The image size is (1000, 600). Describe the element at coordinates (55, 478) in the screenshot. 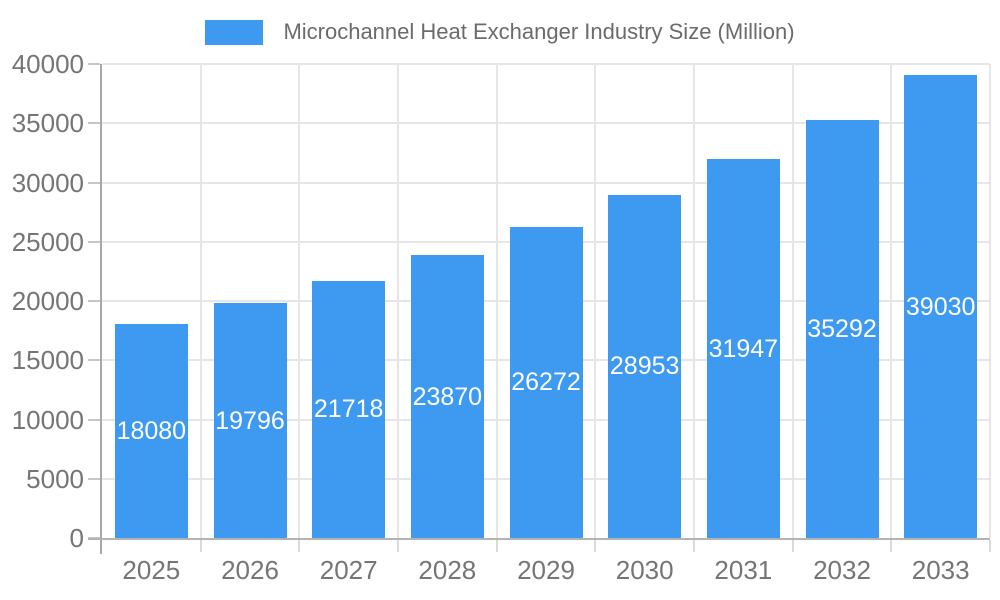

I see `y-axis-label: 5000` at that location.